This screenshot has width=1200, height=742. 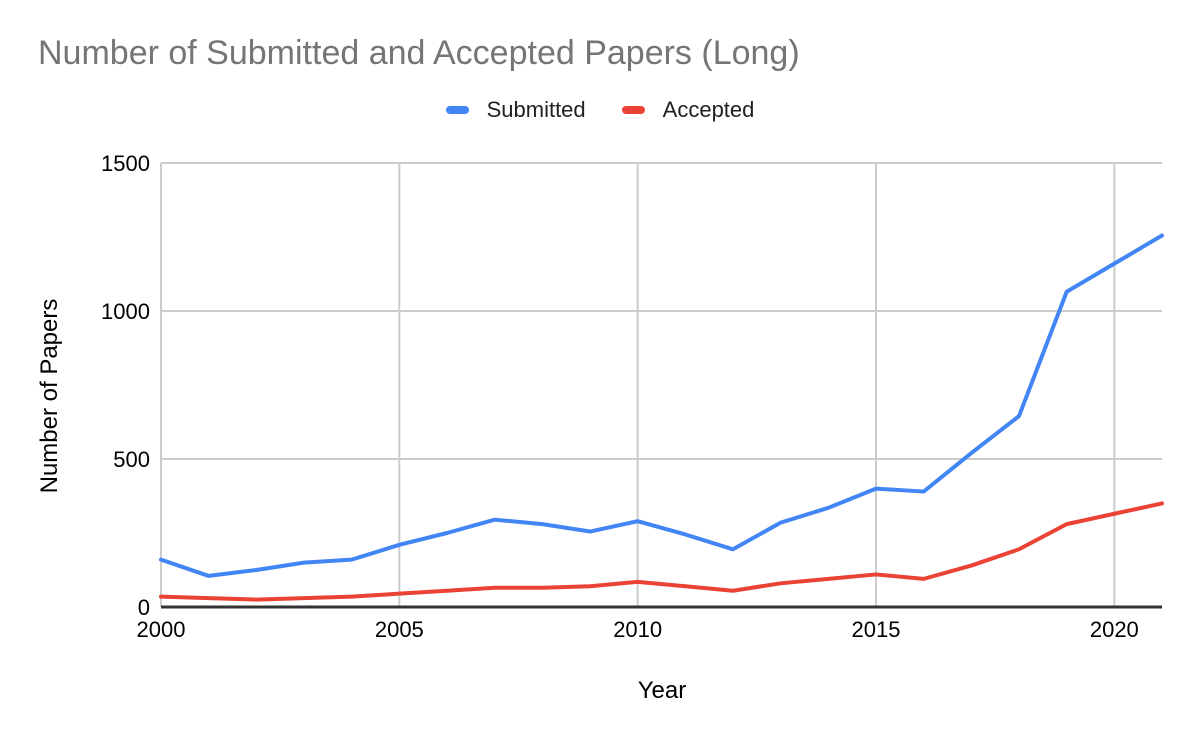 What do you see at coordinates (144, 607) in the screenshot?
I see `y-tick-label: 0` at bounding box center [144, 607].